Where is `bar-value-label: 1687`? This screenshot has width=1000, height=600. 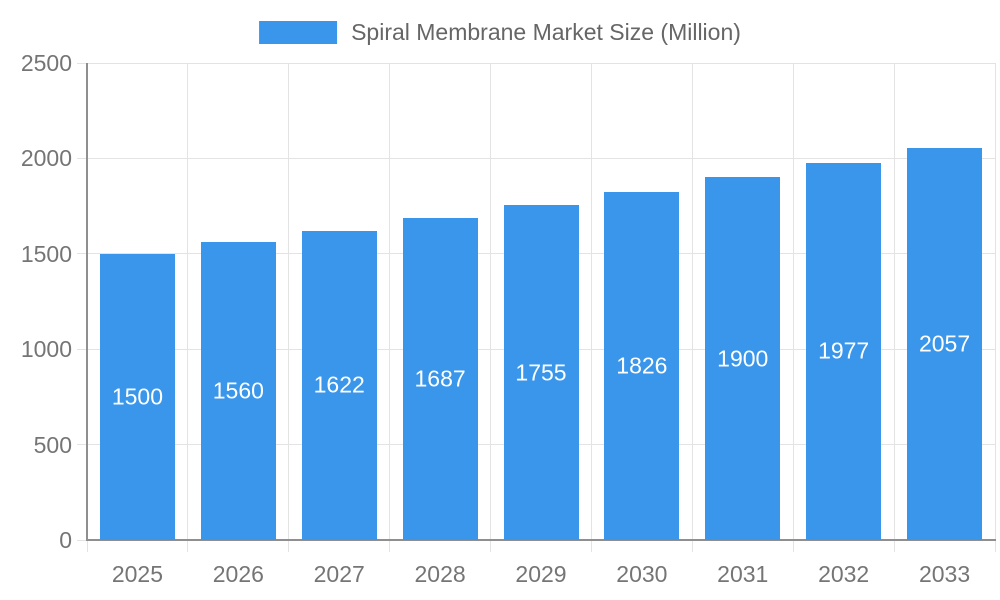 bar-value-label: 1687 is located at coordinates (440, 378).